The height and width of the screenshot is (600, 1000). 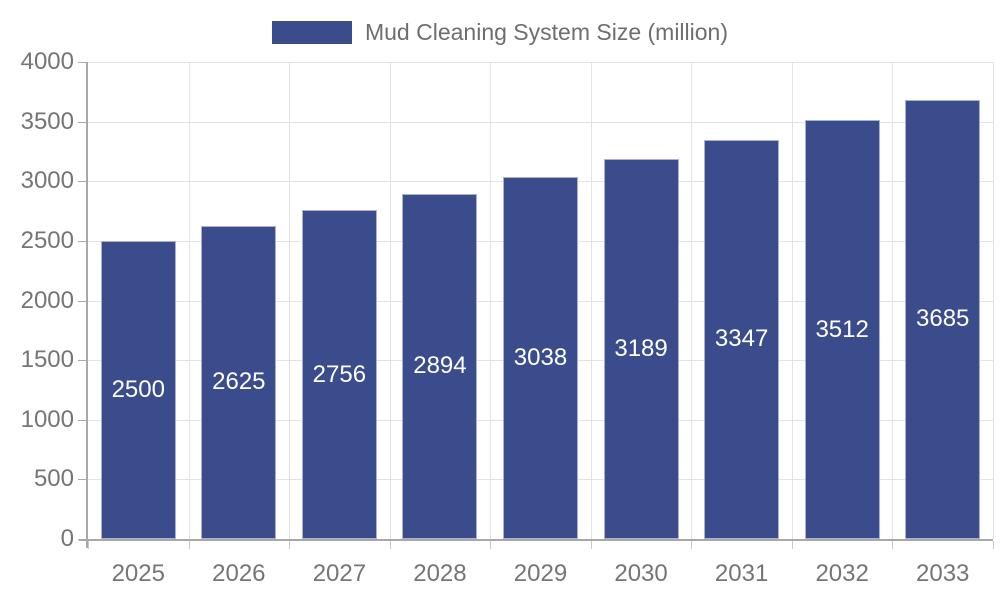 I want to click on bar-value-label: 3189, so click(x=641, y=348).